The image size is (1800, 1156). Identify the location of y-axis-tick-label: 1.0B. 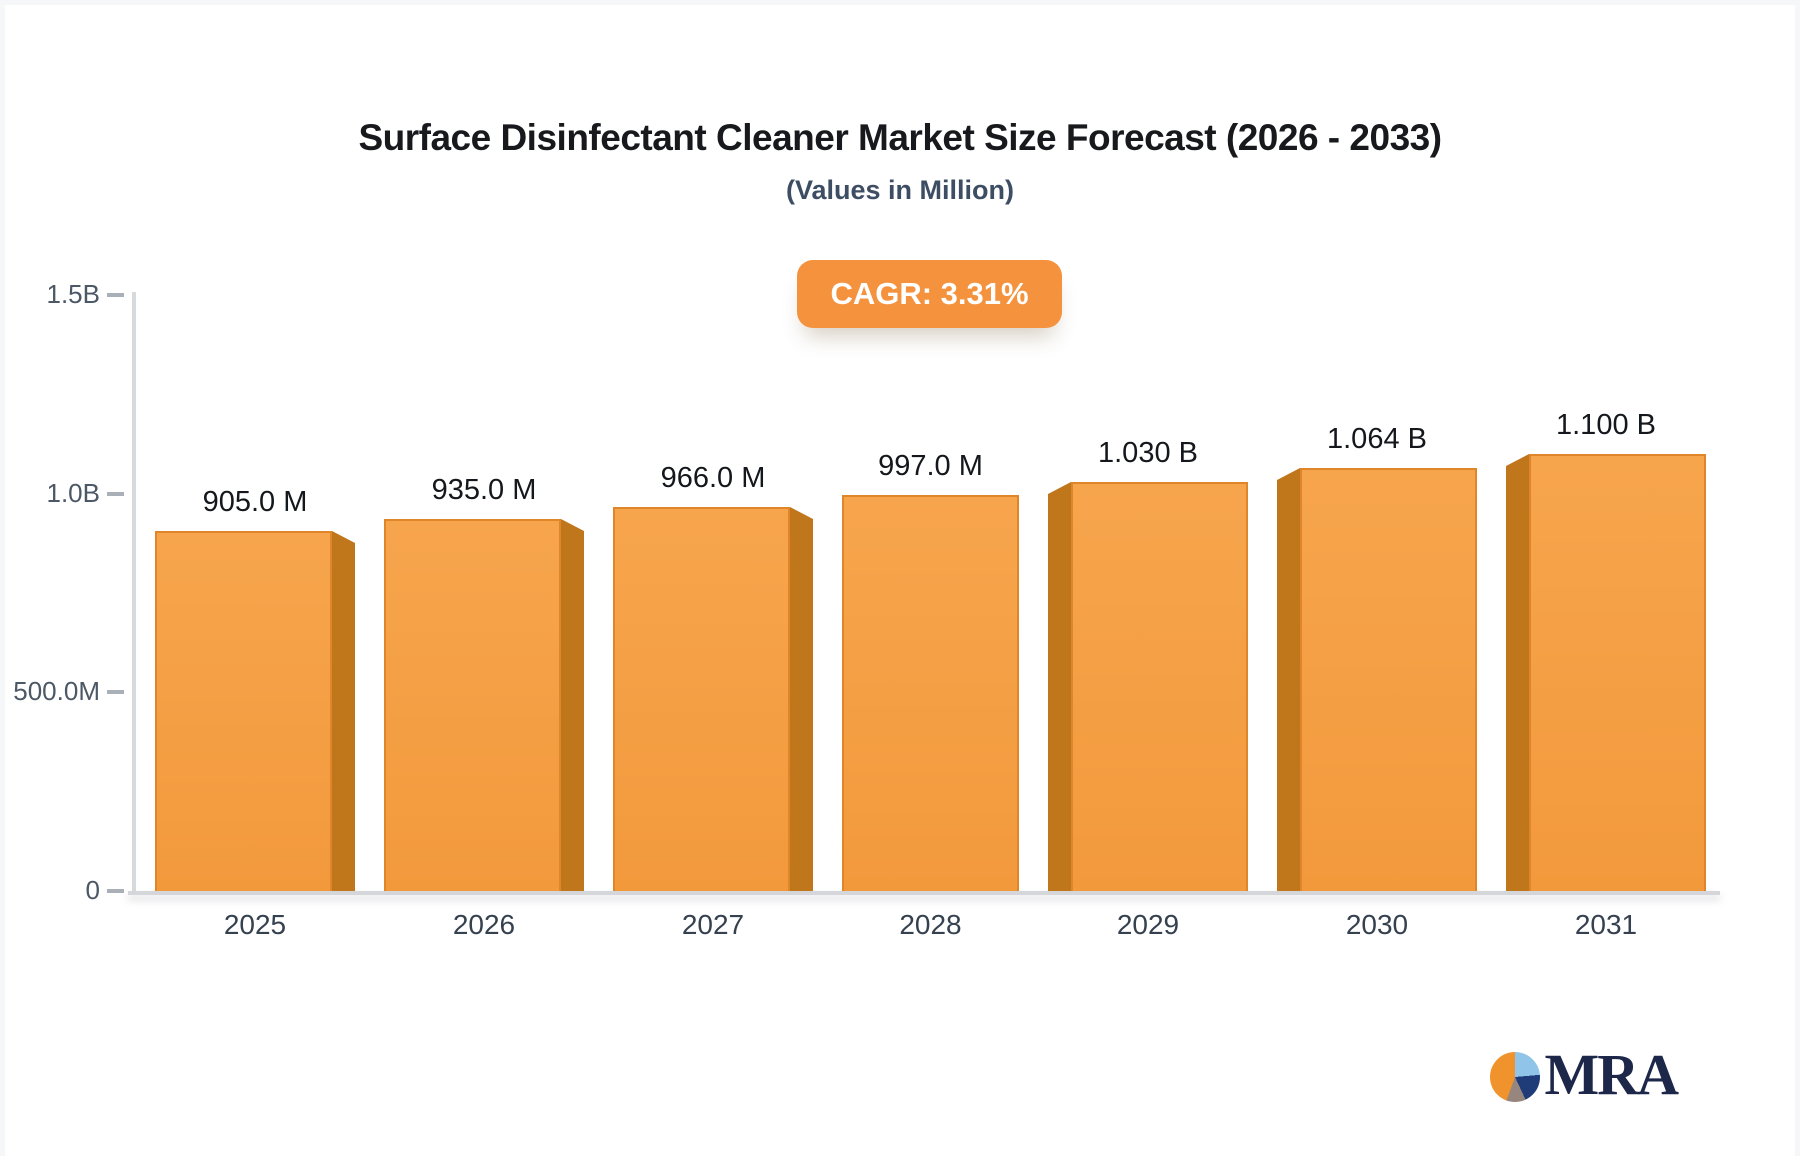
(73, 492).